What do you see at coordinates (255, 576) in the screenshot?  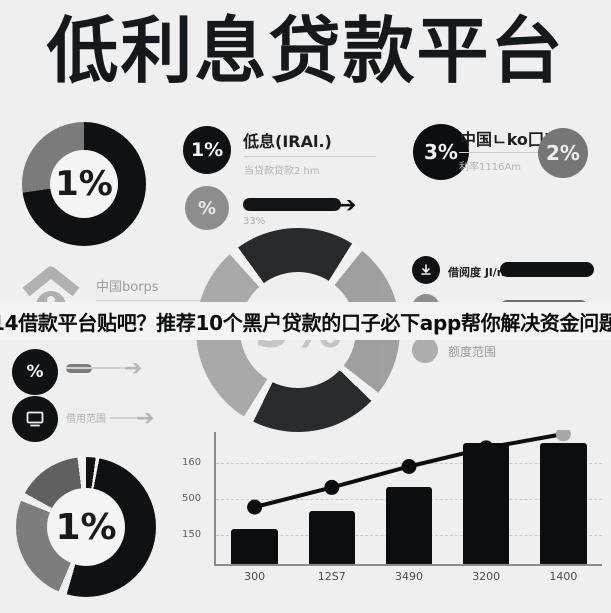 I see `chart-x-tick-label: 300` at bounding box center [255, 576].